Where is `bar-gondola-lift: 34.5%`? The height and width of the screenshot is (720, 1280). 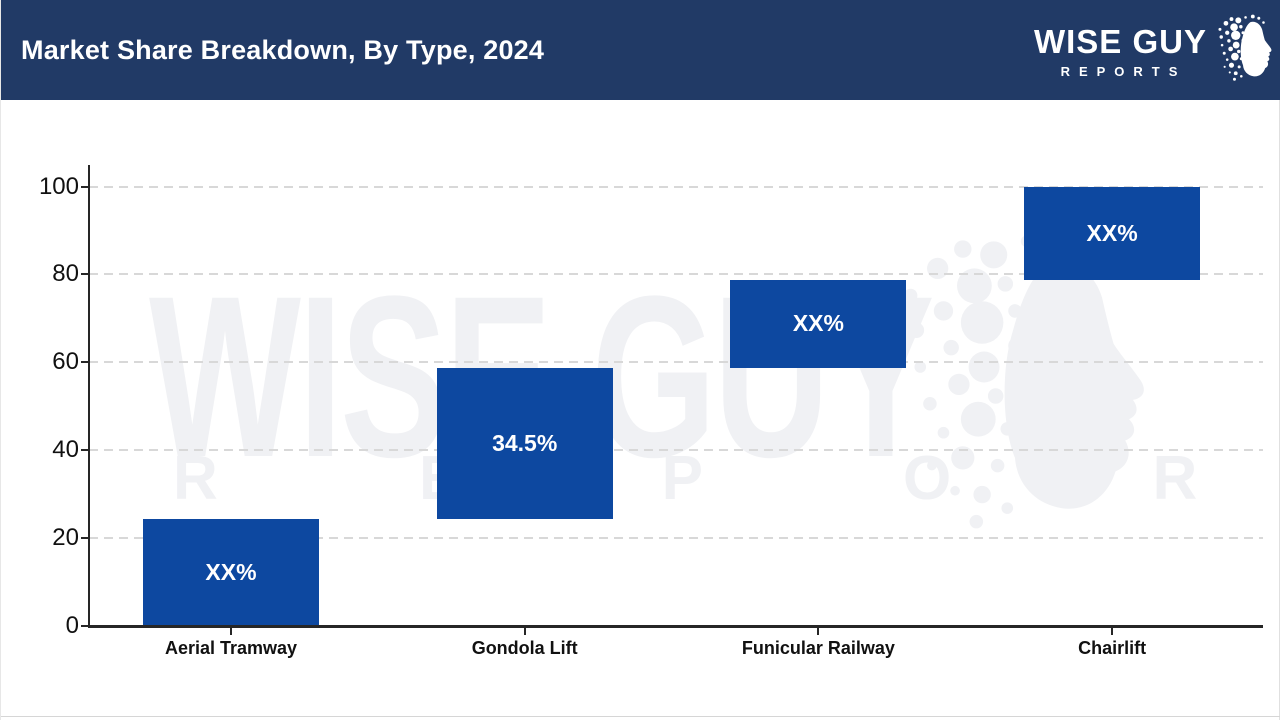 bar-gondola-lift: 34.5% is located at coordinates (524, 443).